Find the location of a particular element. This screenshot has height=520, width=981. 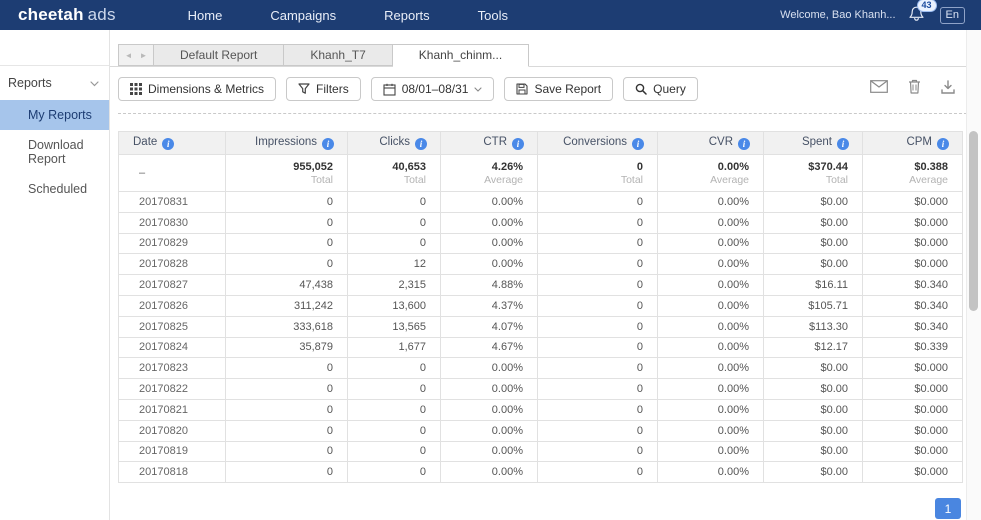

floppy-disk-icon is located at coordinates (522, 89).